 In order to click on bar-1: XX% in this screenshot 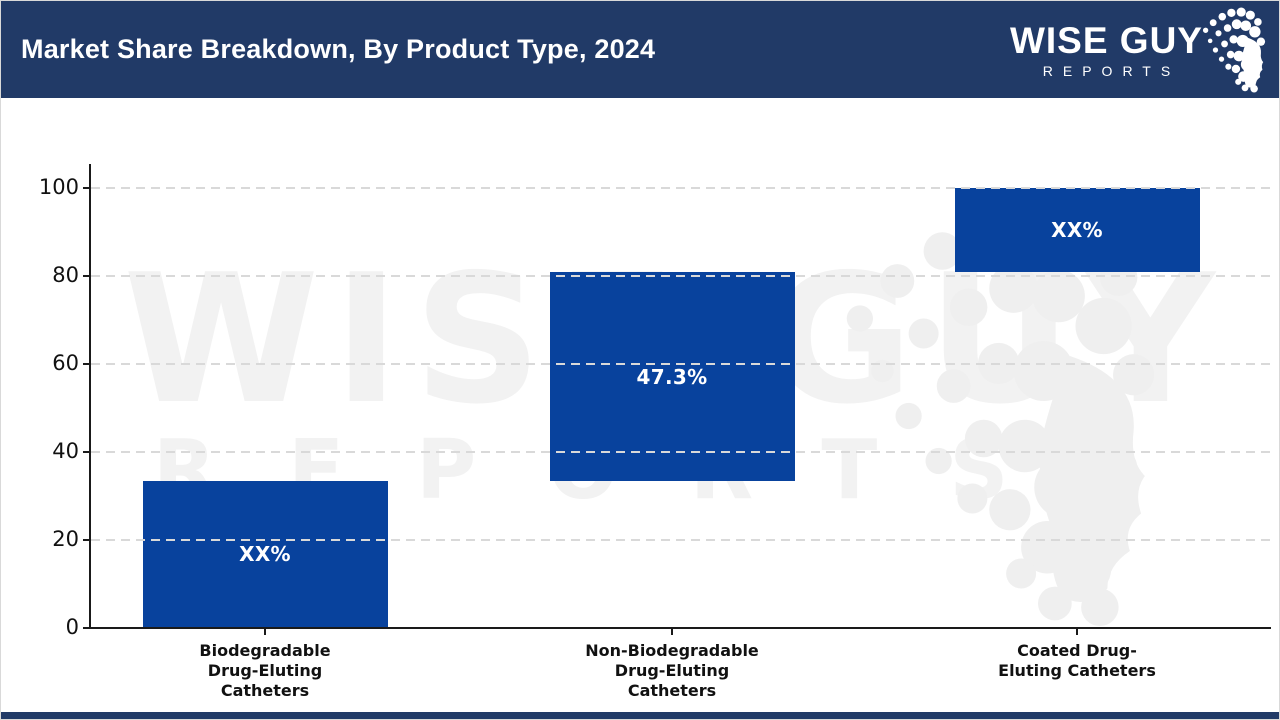, I will do `click(265, 554)`.